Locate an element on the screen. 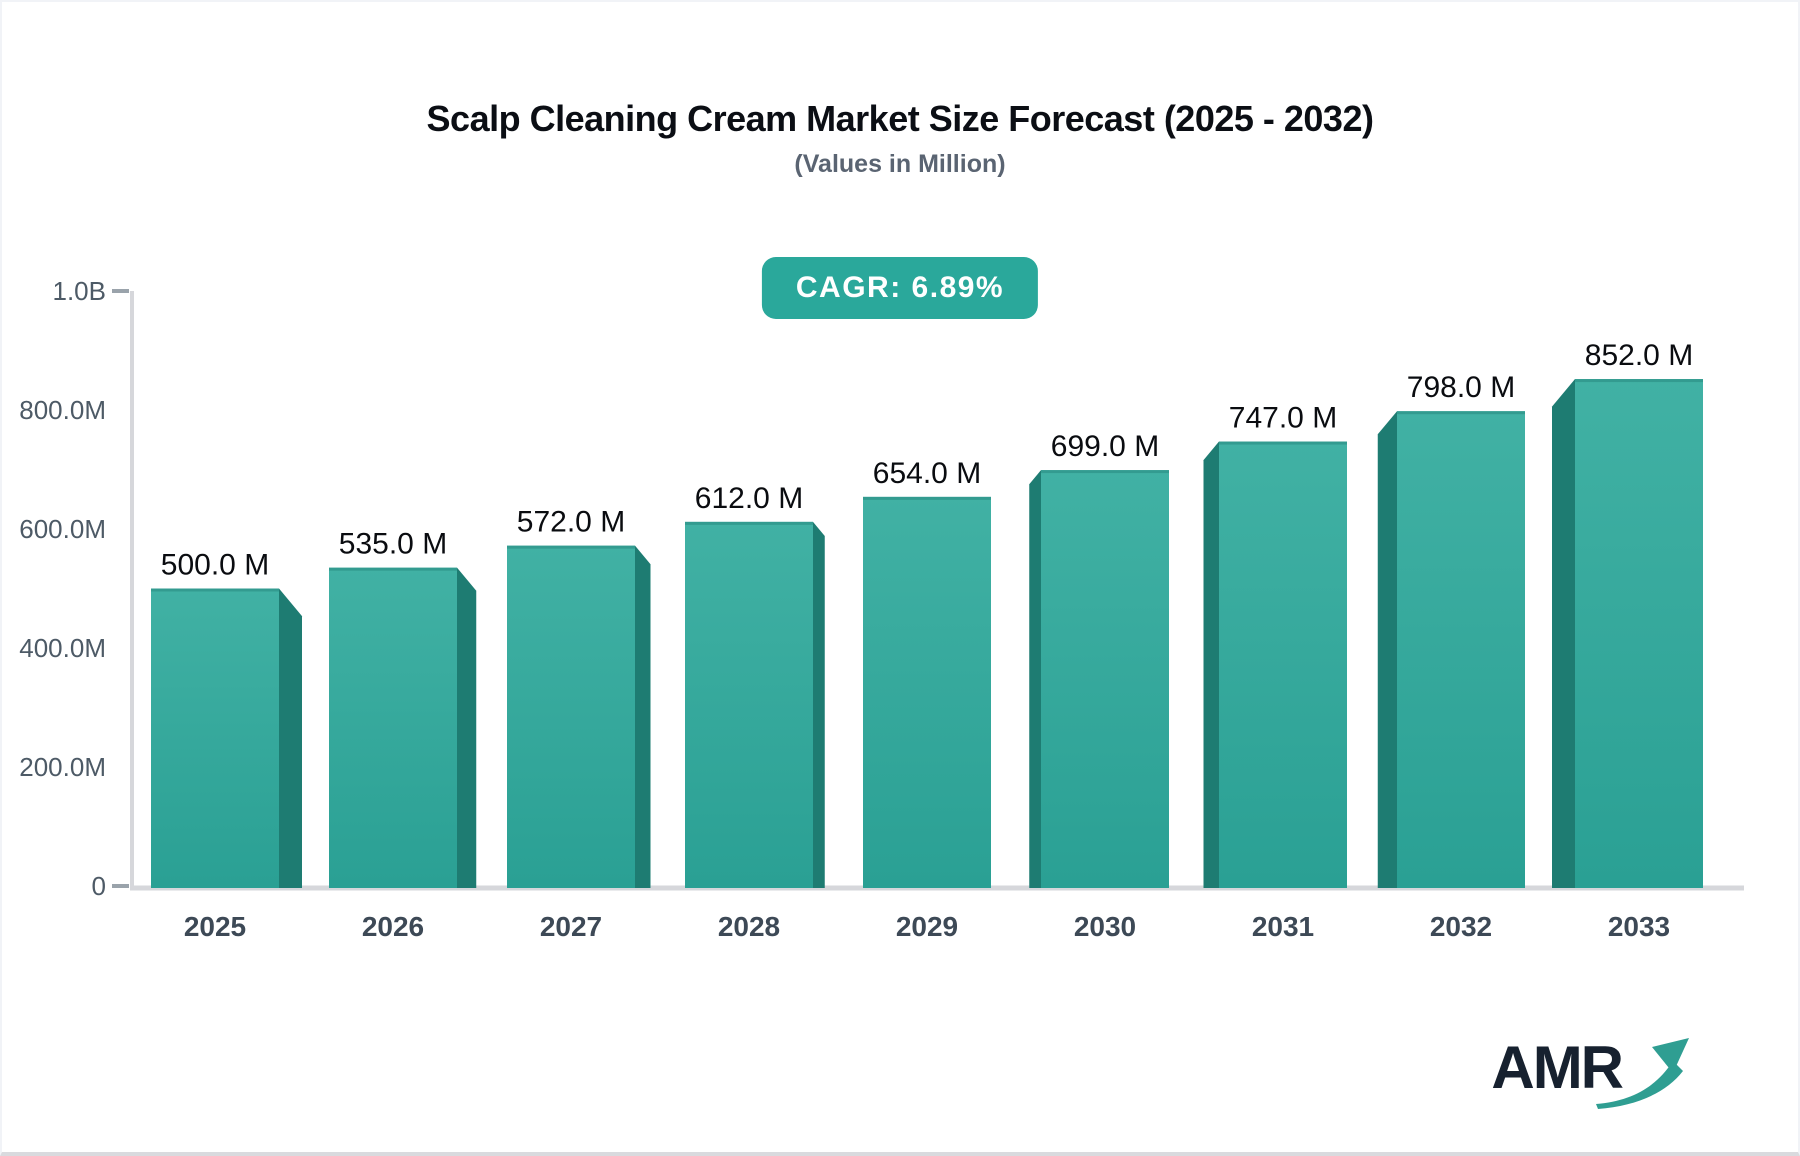 The height and width of the screenshot is (1156, 1800). amr-logo-text: AMR is located at coordinates (1557, 1067).